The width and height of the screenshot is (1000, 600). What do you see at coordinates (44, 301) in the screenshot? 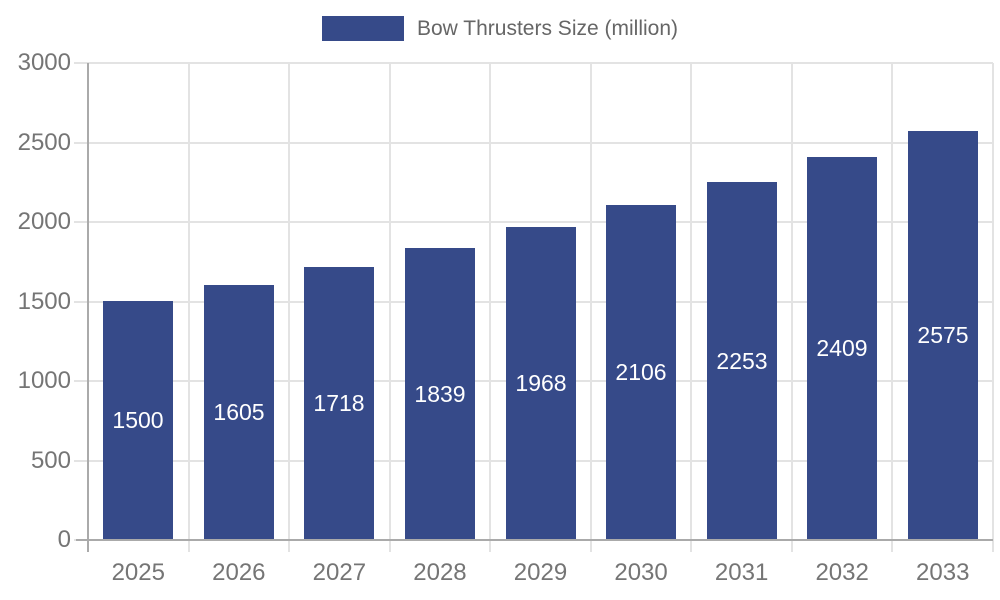
I see `y-tick-label: 1500` at bounding box center [44, 301].